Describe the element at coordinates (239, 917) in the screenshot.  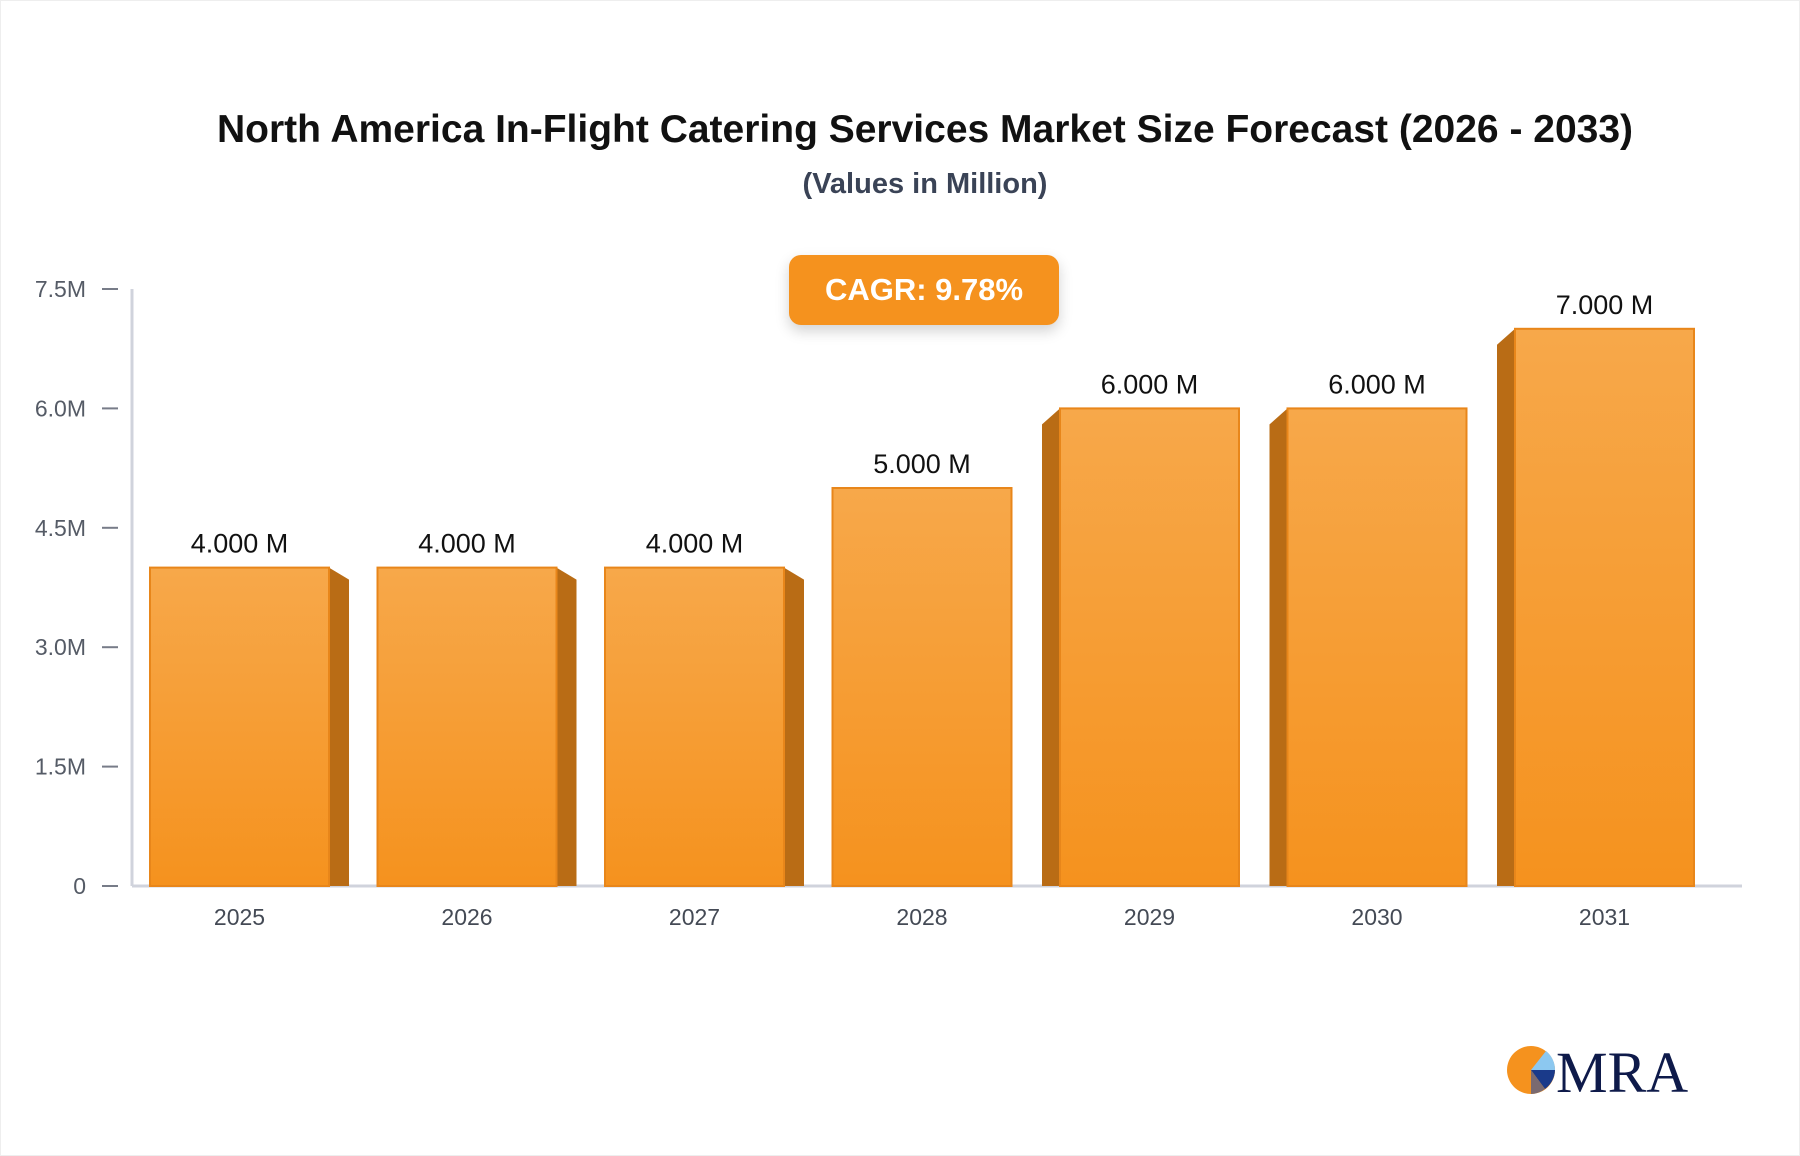
I see `x-tick-label: 2025` at that location.